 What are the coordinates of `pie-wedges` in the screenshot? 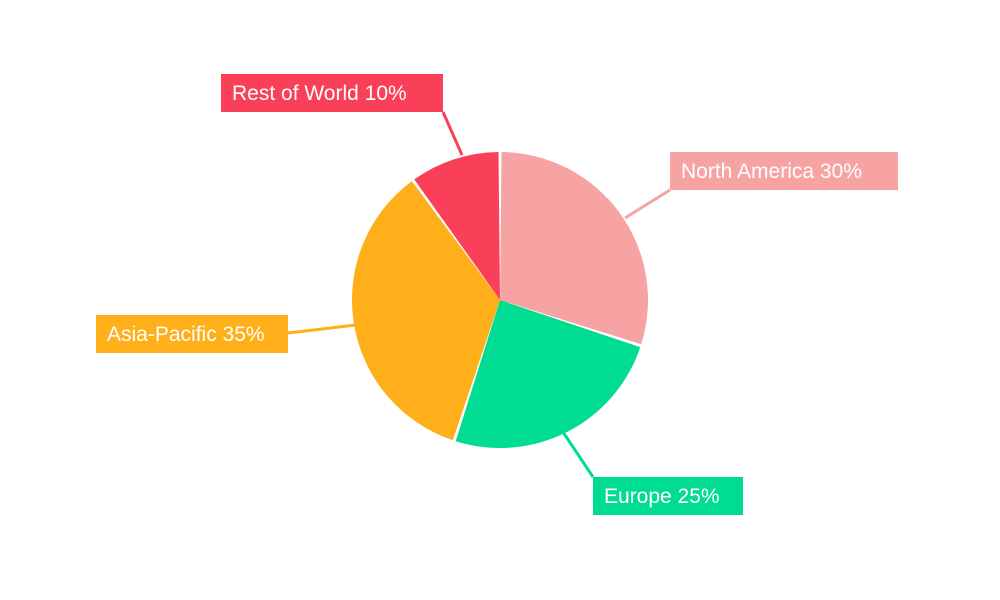 It's located at (499, 300).